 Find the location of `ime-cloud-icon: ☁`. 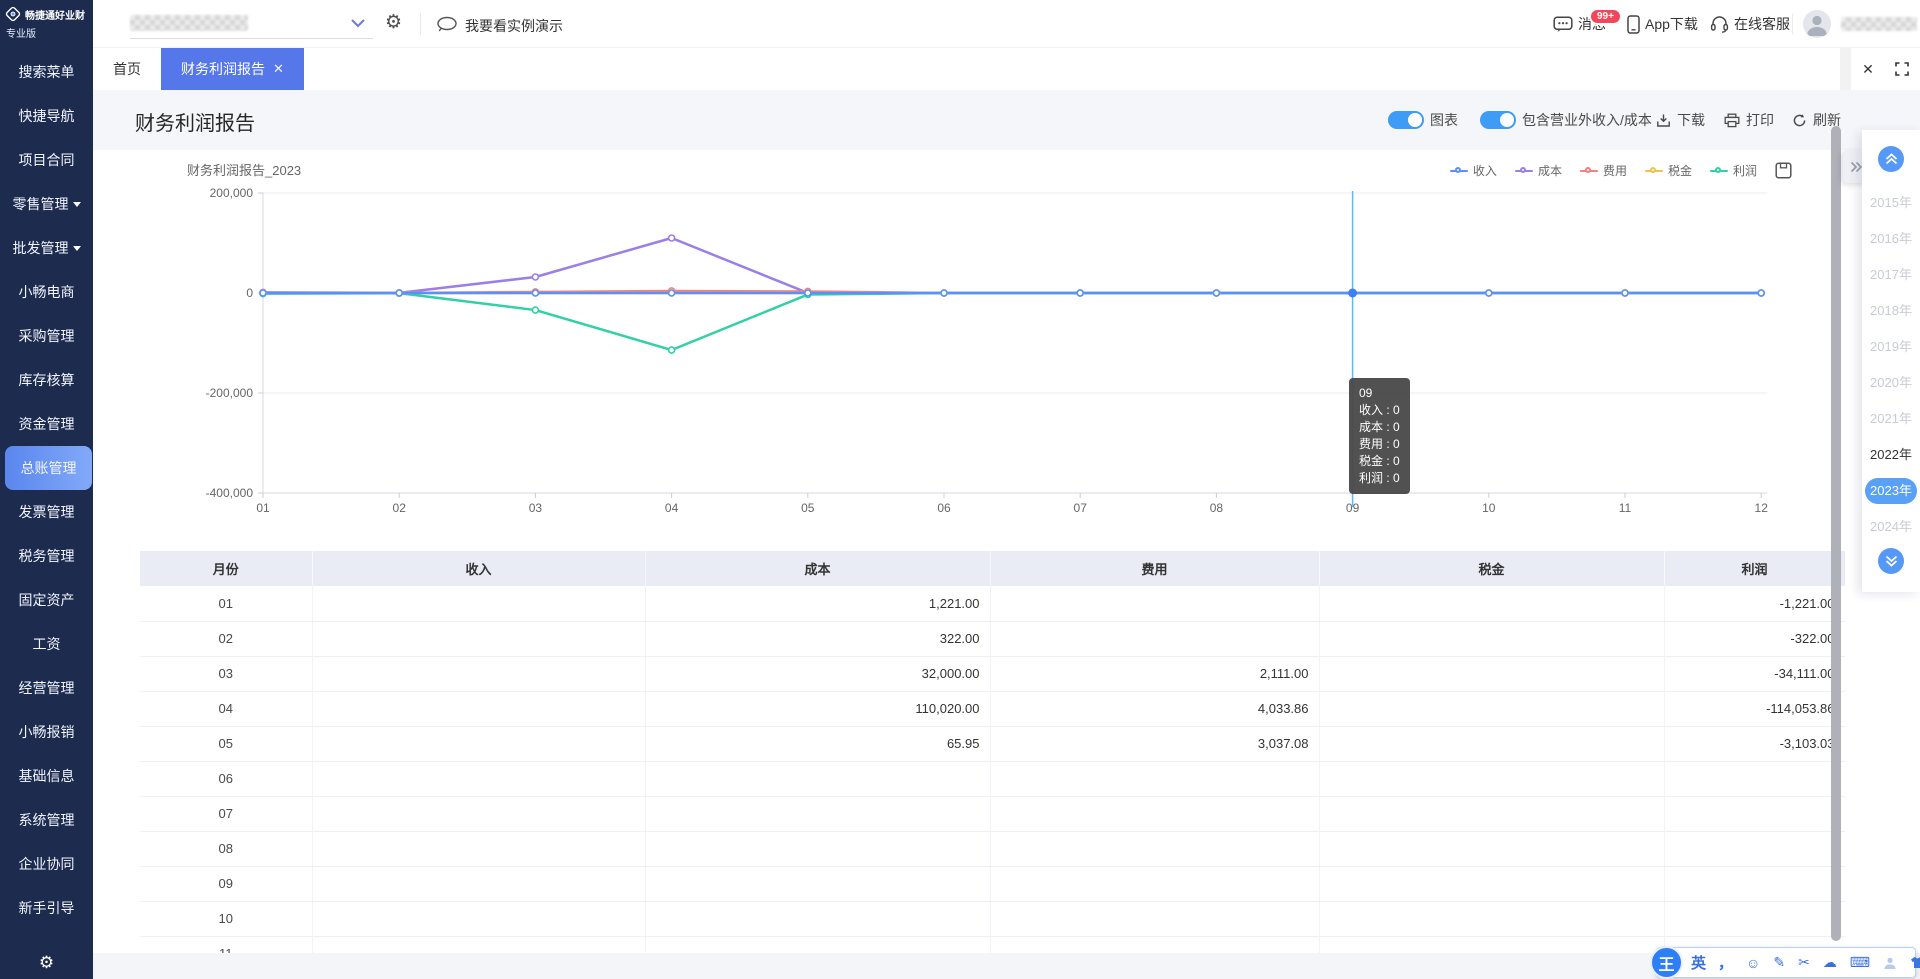

ime-cloud-icon: ☁ is located at coordinates (1829, 962).